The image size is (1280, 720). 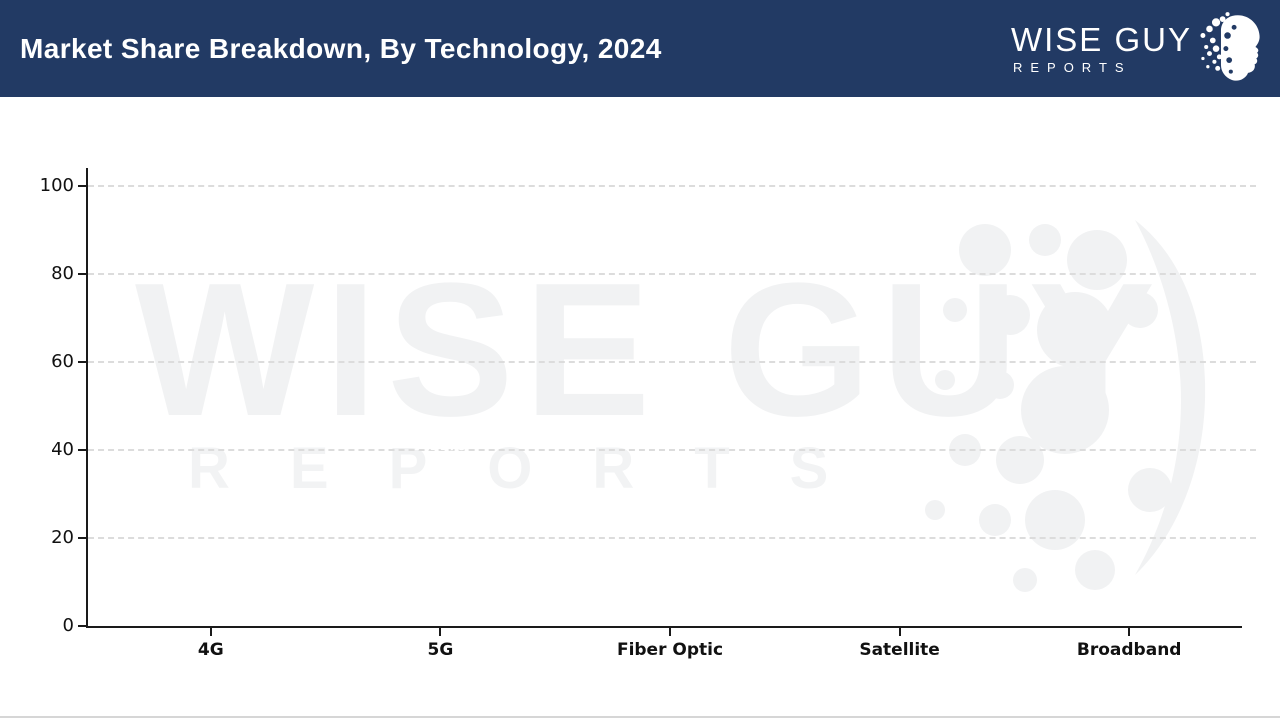 I want to click on bar-5g: XX%, so click(x=440, y=443).